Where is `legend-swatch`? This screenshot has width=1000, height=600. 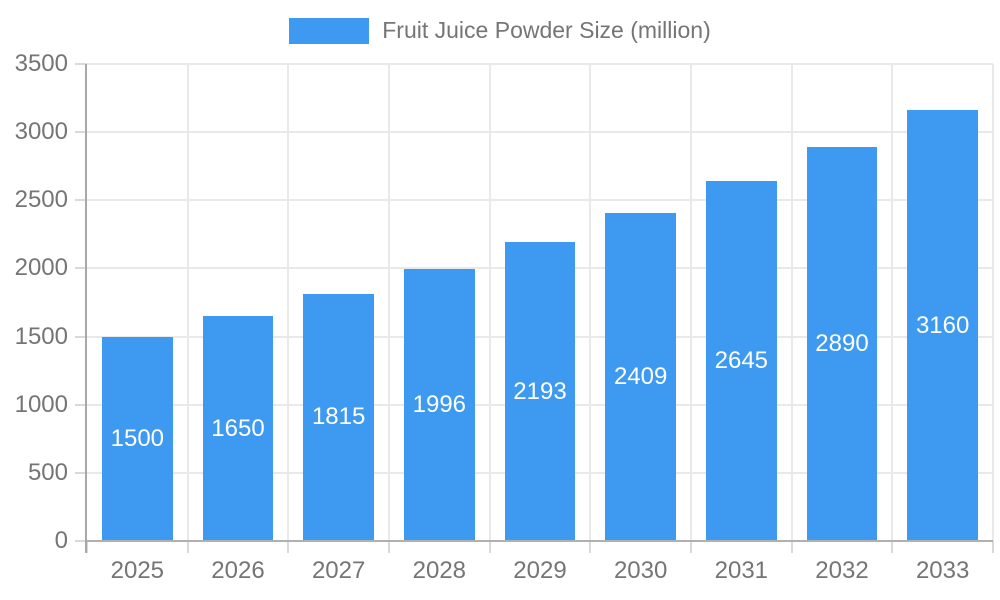
legend-swatch is located at coordinates (329, 30).